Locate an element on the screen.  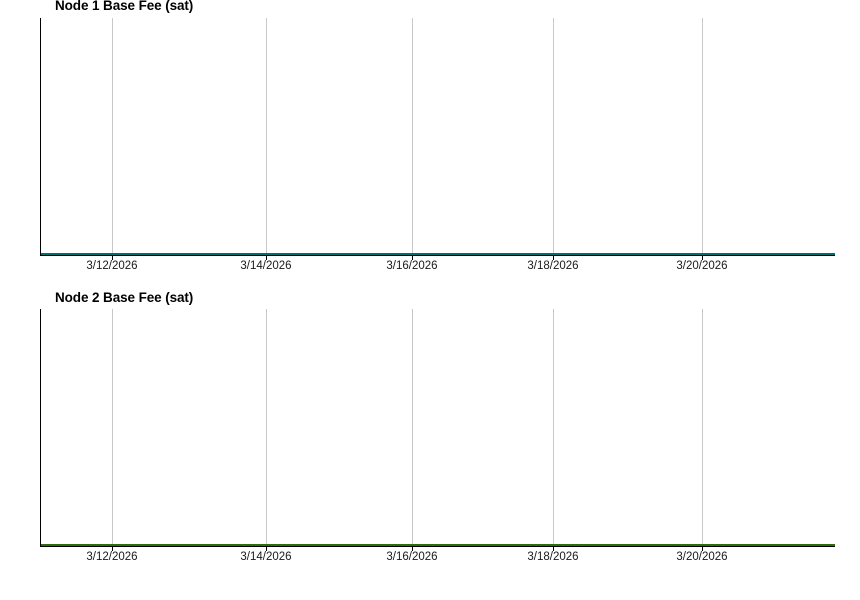
series-line-node2 is located at coordinates (438, 545).